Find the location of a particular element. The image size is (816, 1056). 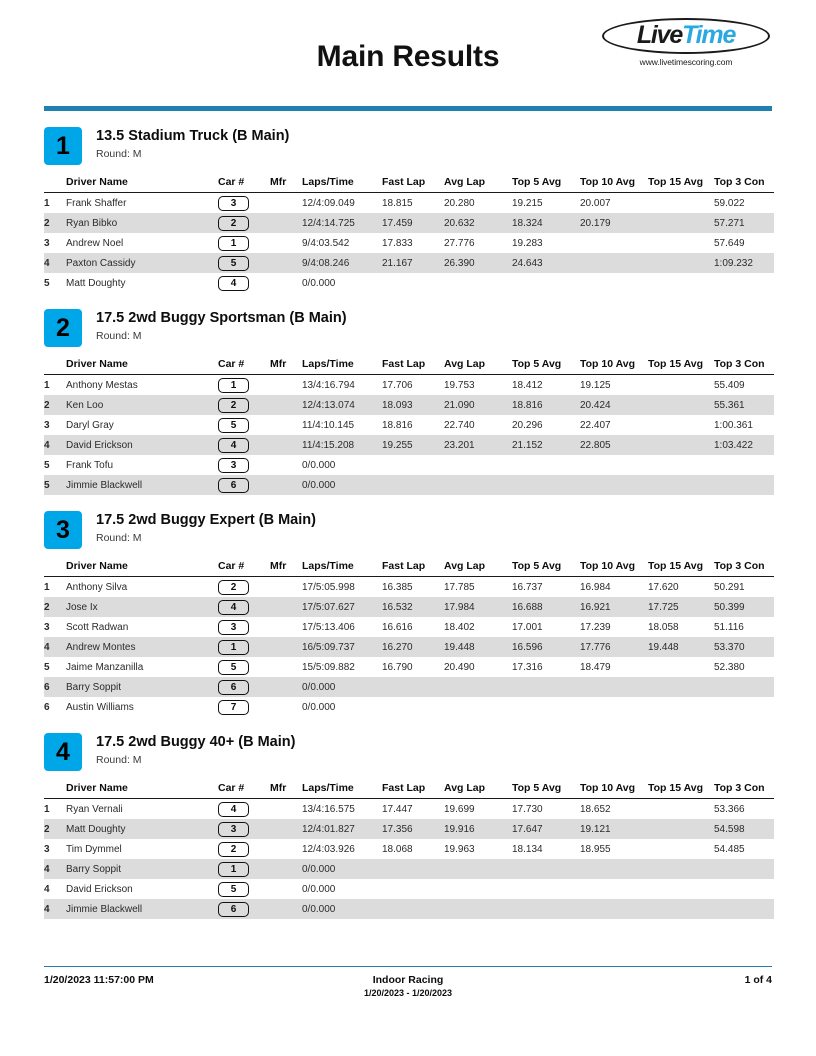

cell-car: 3 is located at coordinates (244, 203).